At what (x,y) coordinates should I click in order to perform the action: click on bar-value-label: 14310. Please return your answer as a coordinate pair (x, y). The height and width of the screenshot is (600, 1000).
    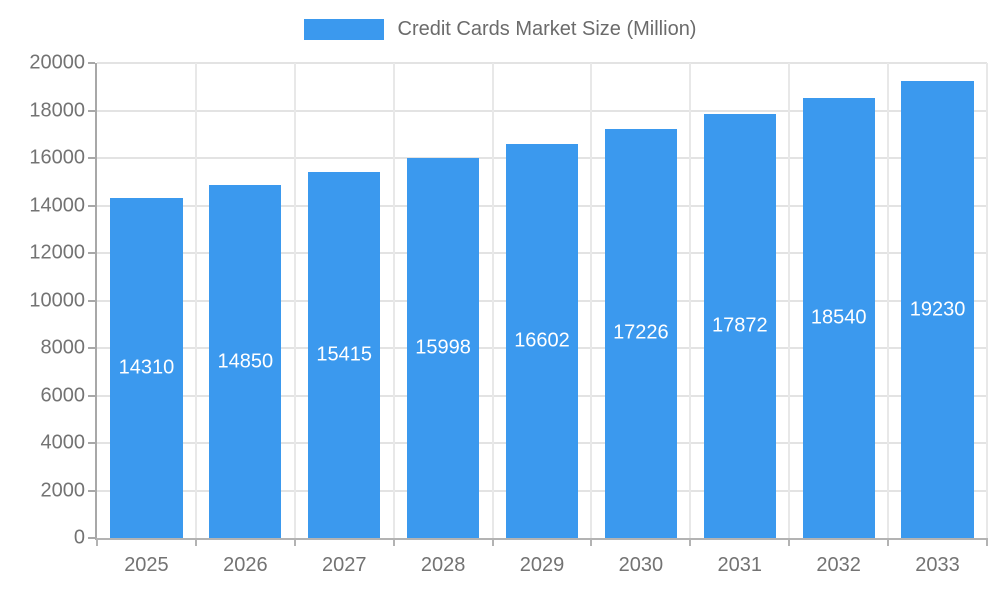
    Looking at the image, I should click on (146, 367).